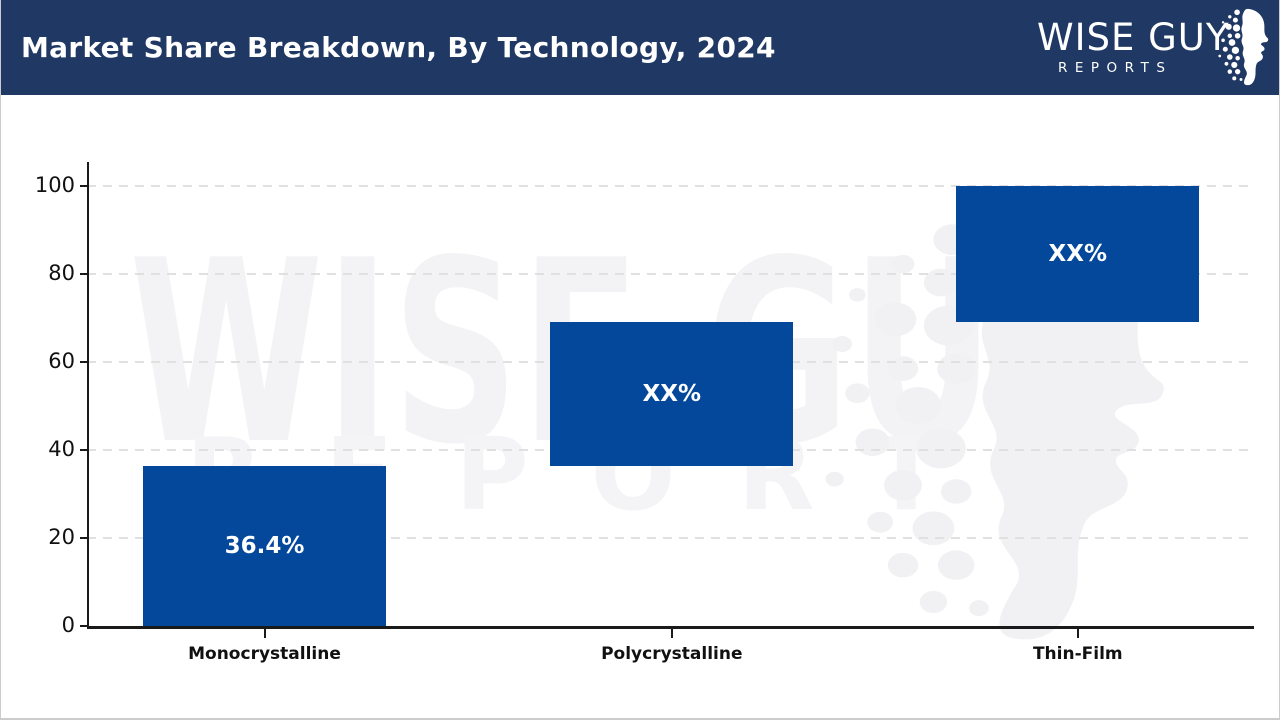 The width and height of the screenshot is (1280, 720). I want to click on y-tick-label: 0, so click(68, 625).